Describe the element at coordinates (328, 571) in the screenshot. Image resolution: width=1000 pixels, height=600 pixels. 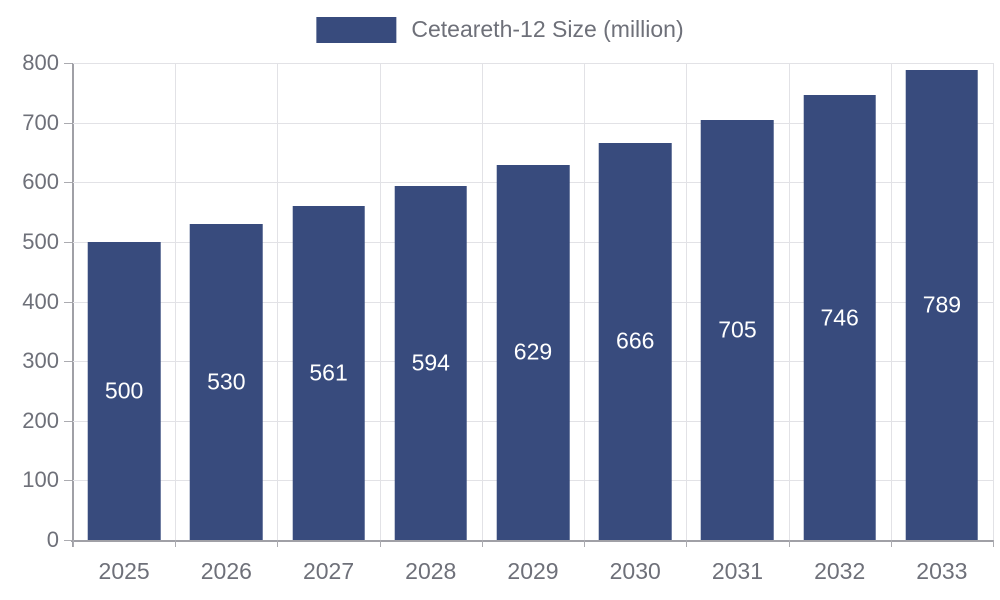
I see `x-axis-tick-label: 2027` at that location.